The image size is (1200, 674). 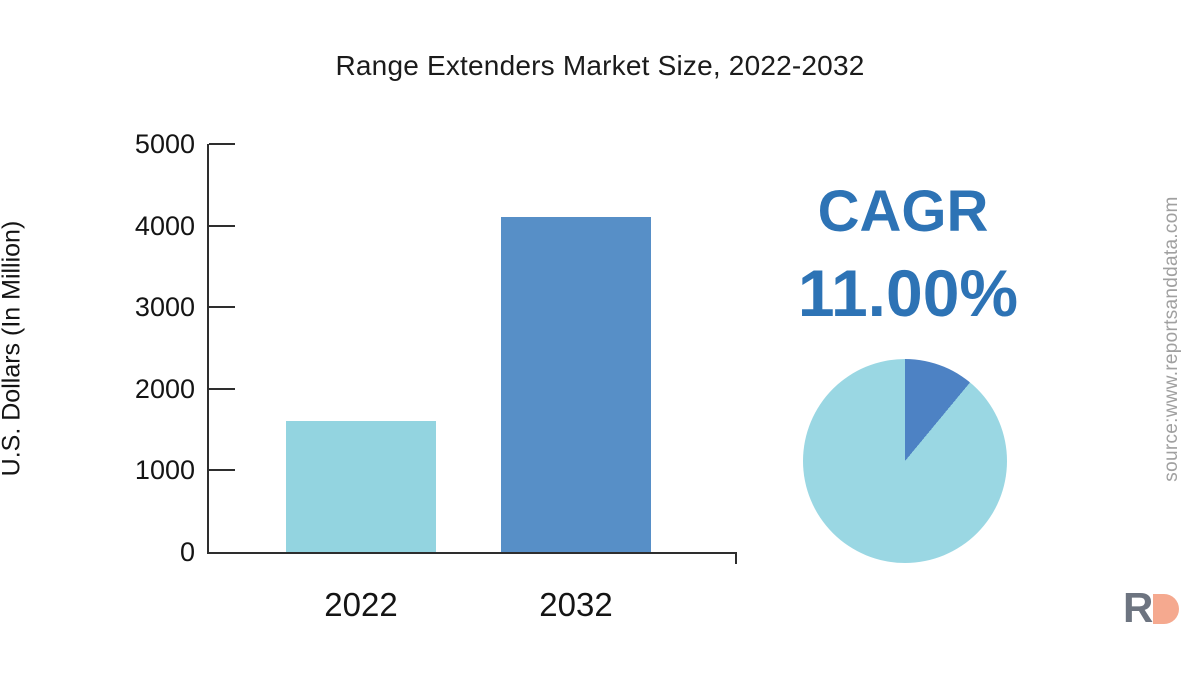 What do you see at coordinates (164, 388) in the screenshot?
I see `y-tick-label: 2000` at bounding box center [164, 388].